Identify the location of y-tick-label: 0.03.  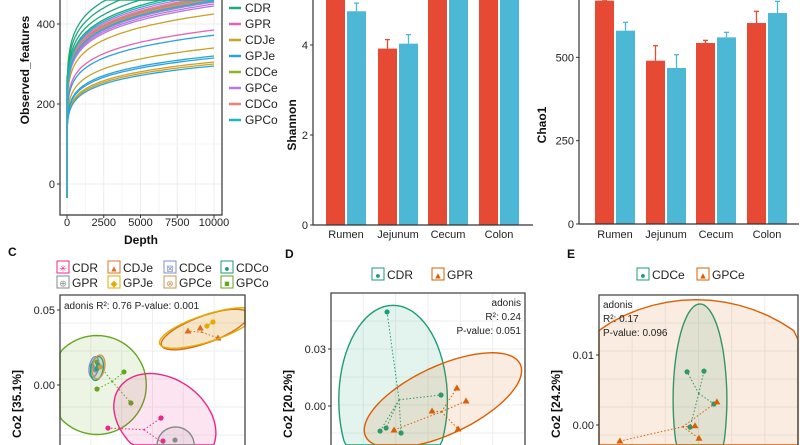
(315, 350).